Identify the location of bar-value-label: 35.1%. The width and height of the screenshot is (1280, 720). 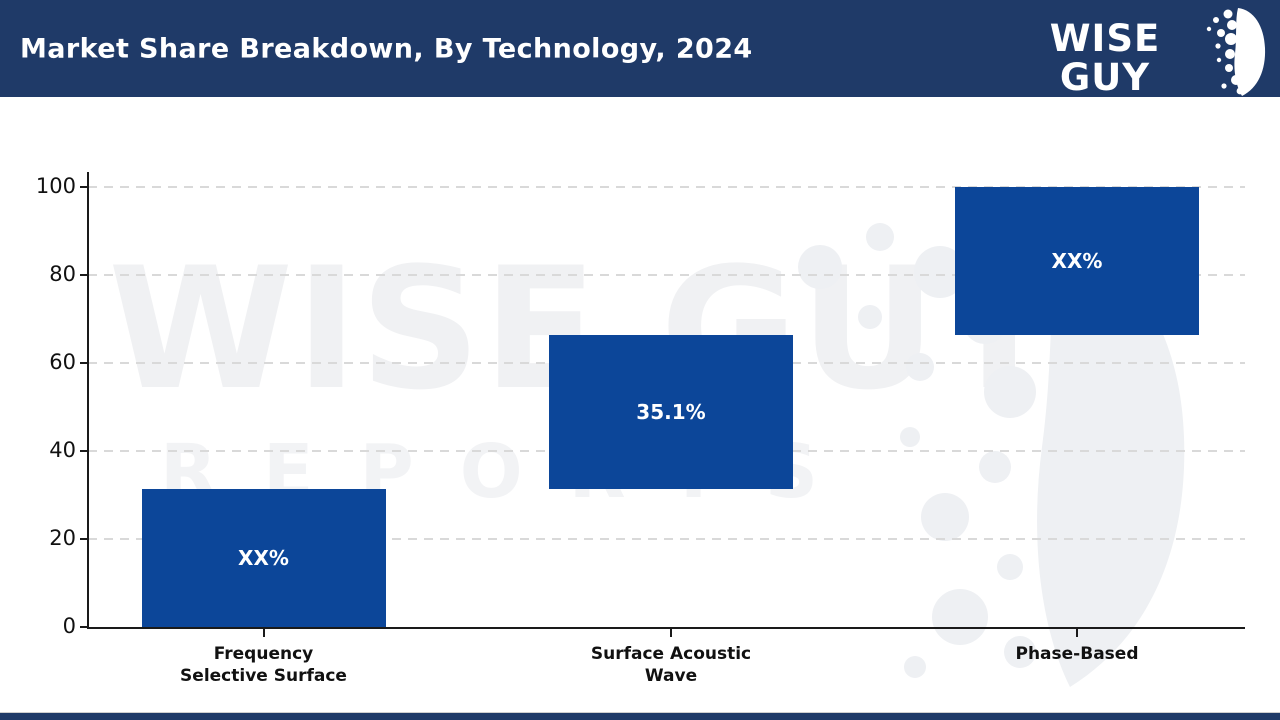
(671, 411).